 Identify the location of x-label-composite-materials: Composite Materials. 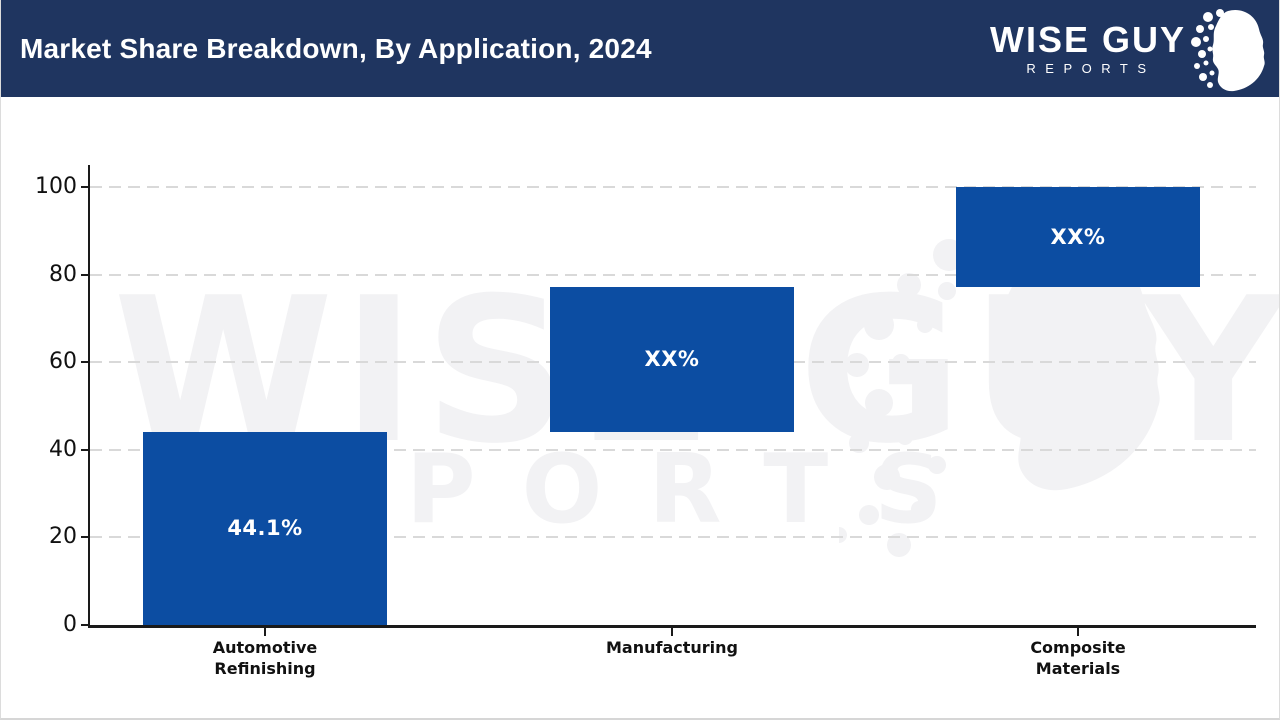
(1078, 658).